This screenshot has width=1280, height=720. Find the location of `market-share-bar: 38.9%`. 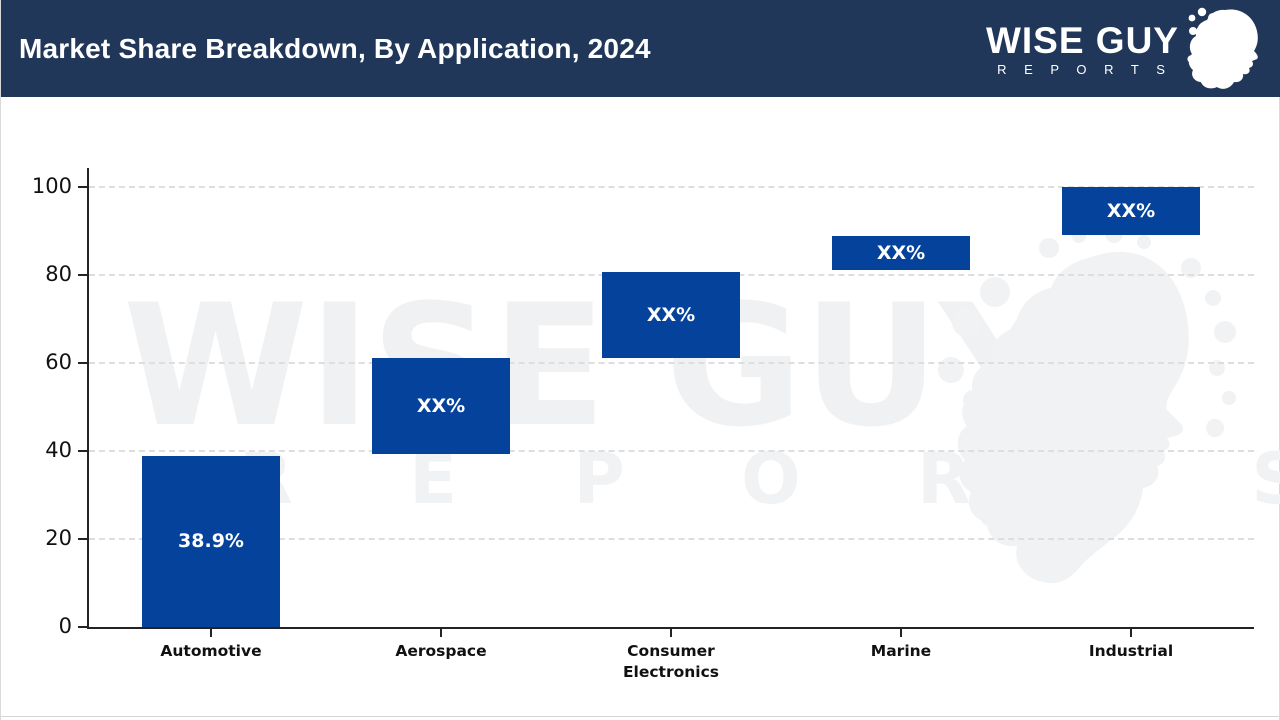

market-share-bar: 38.9% is located at coordinates (211, 541).